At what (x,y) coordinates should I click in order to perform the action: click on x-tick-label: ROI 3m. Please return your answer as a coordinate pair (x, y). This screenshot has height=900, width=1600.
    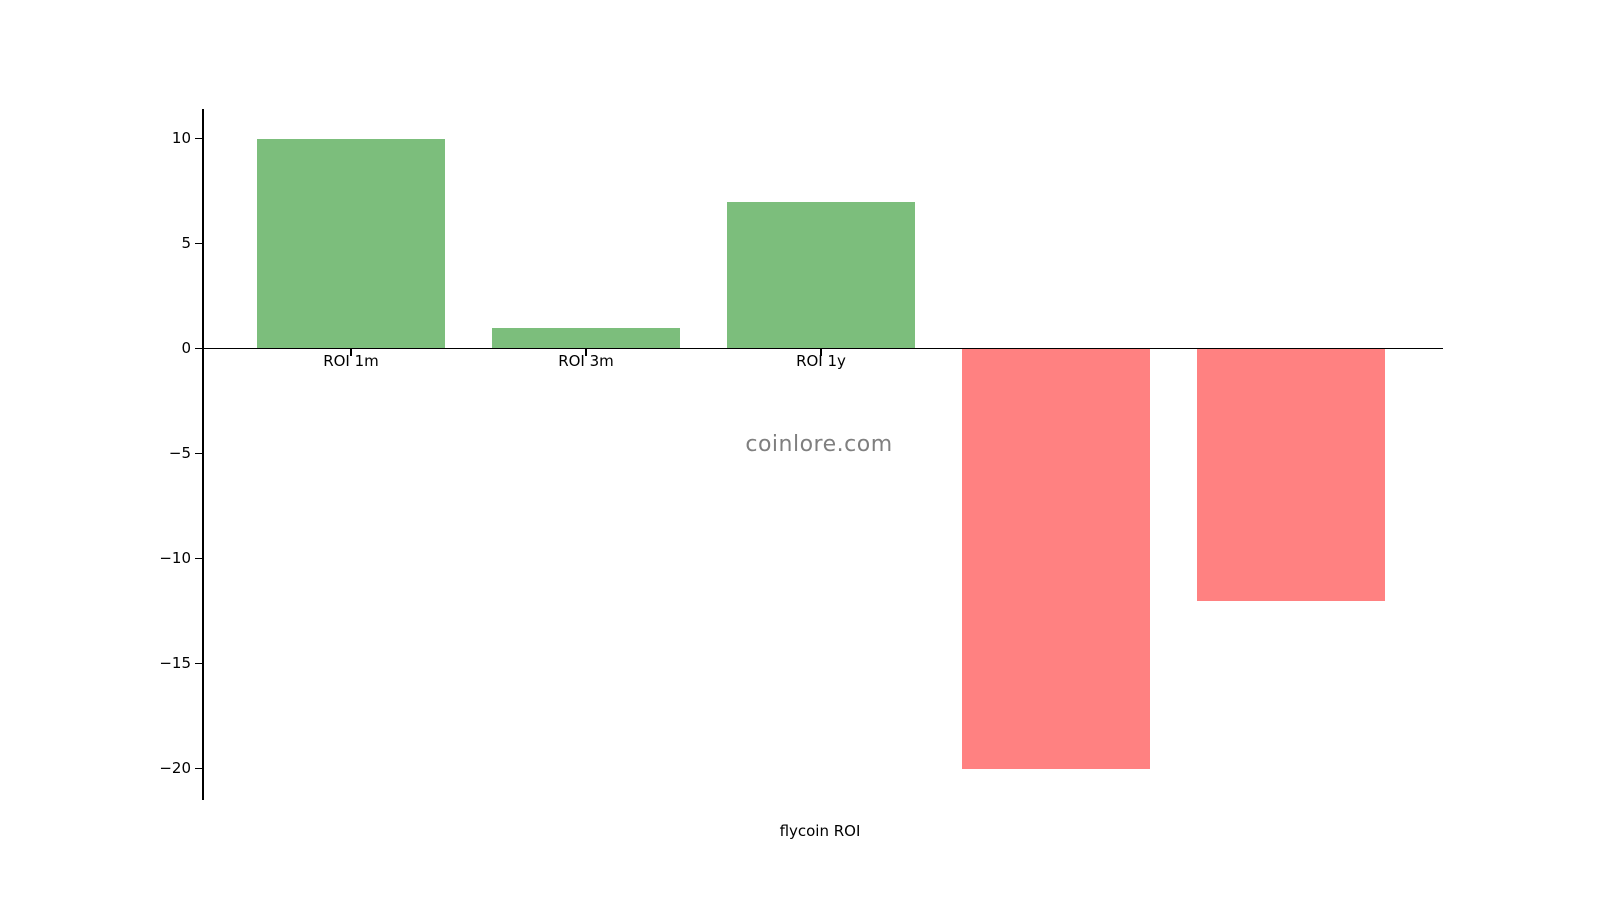
    Looking at the image, I should click on (586, 361).